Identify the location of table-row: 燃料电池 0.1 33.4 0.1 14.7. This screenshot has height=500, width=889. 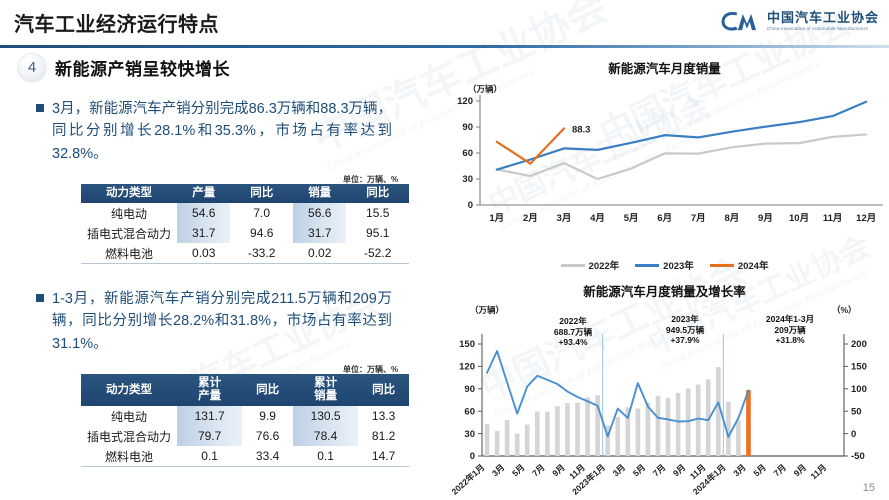
(245, 457).